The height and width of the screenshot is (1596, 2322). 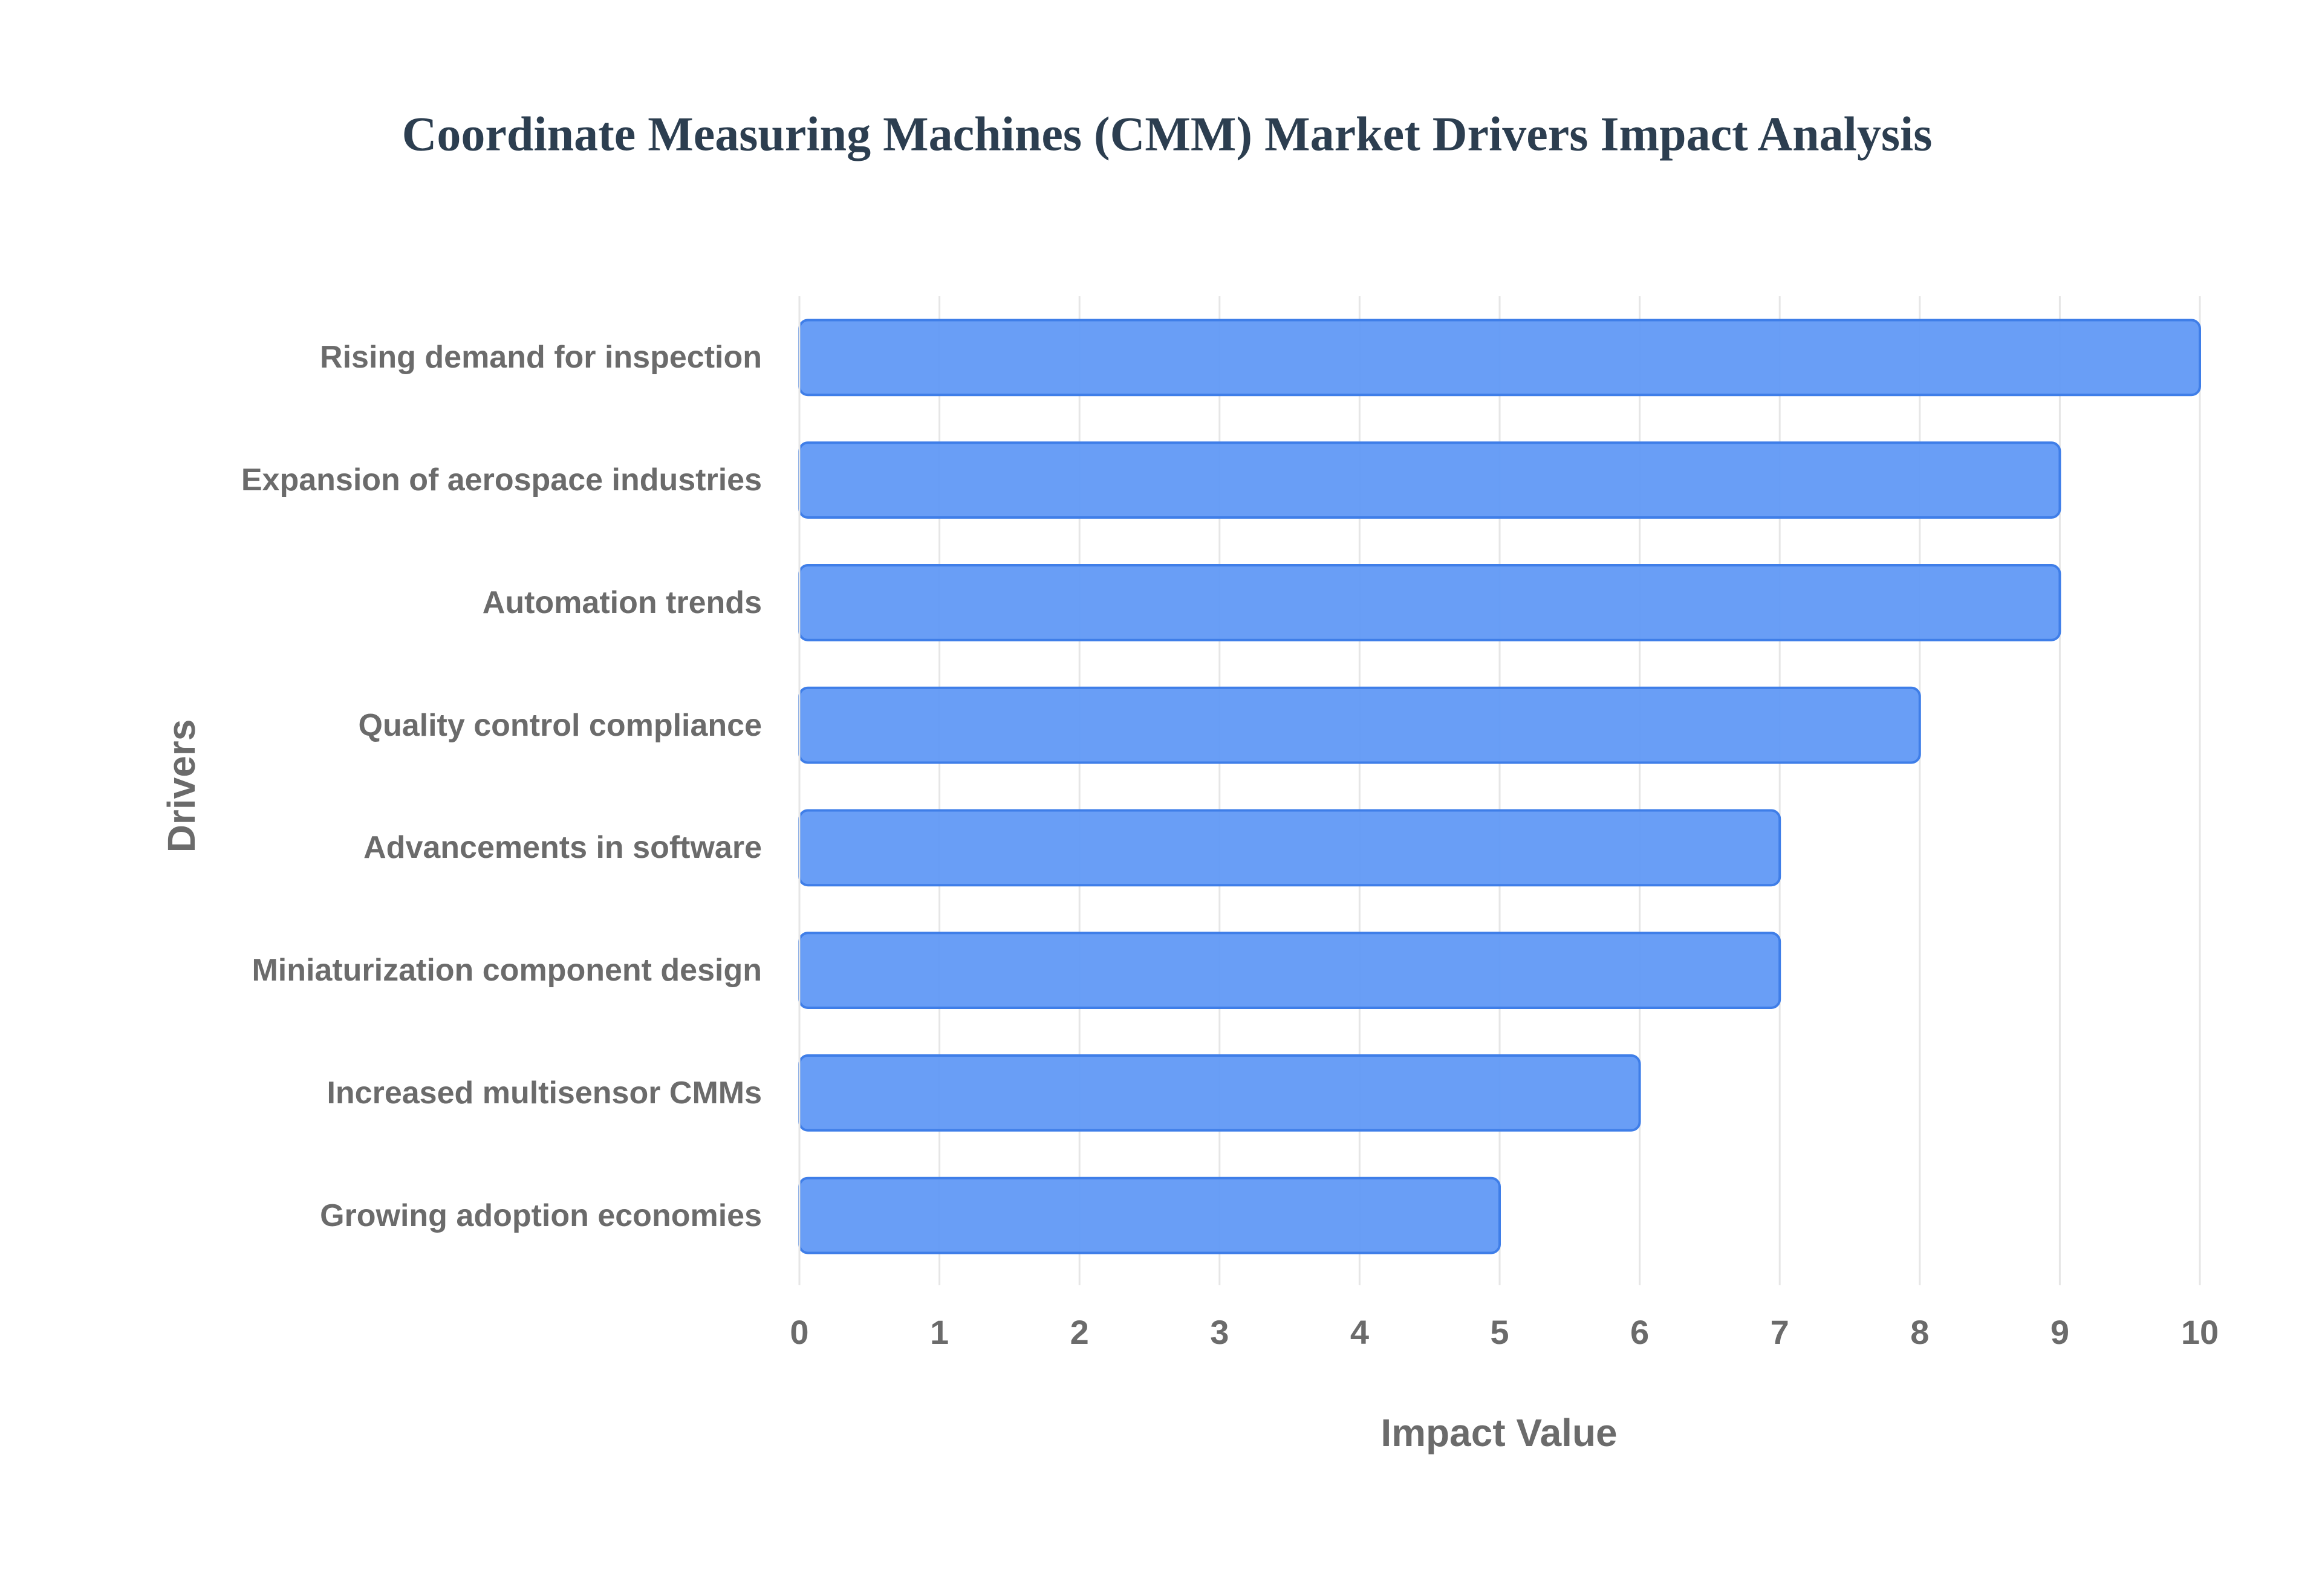 What do you see at coordinates (799, 1332) in the screenshot?
I see `x-tick-label: 0` at bounding box center [799, 1332].